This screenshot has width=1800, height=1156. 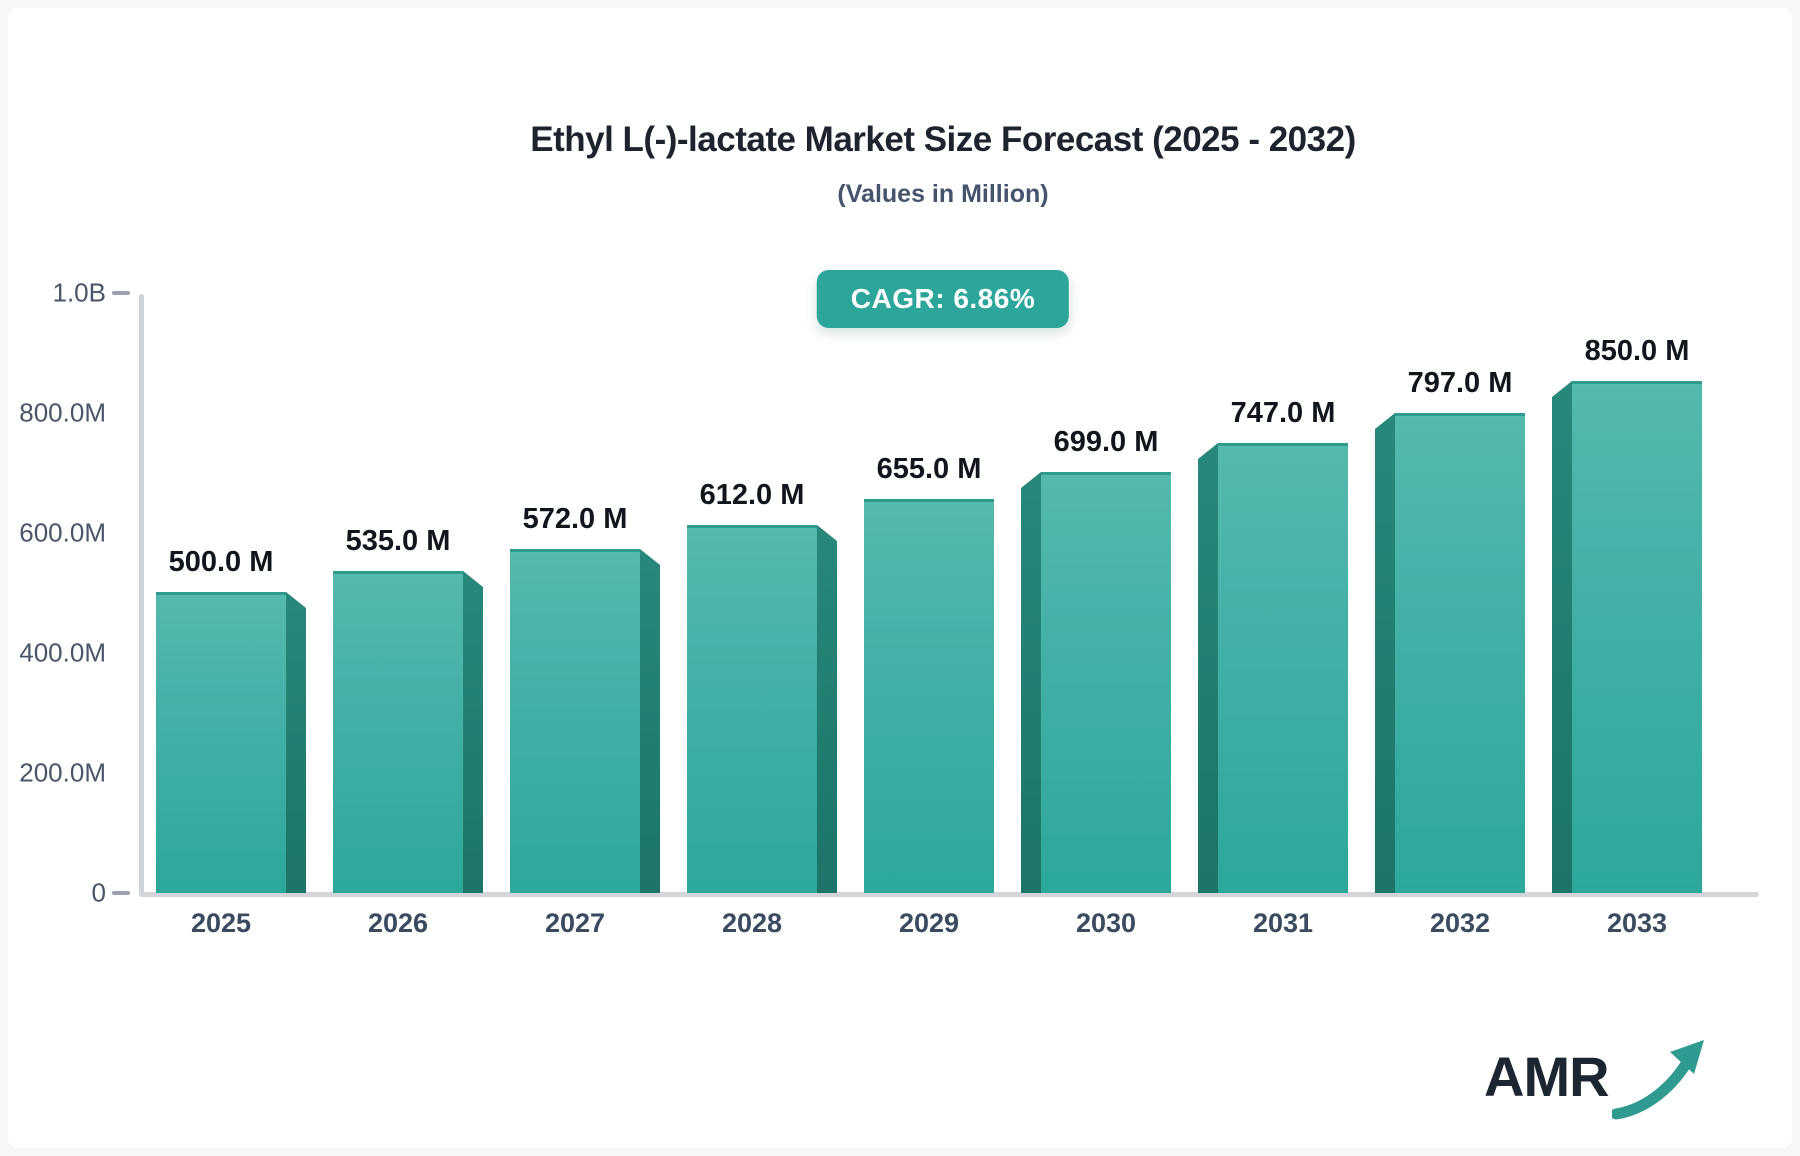 I want to click on bar-value-2033: 850.0 M, so click(x=1637, y=351).